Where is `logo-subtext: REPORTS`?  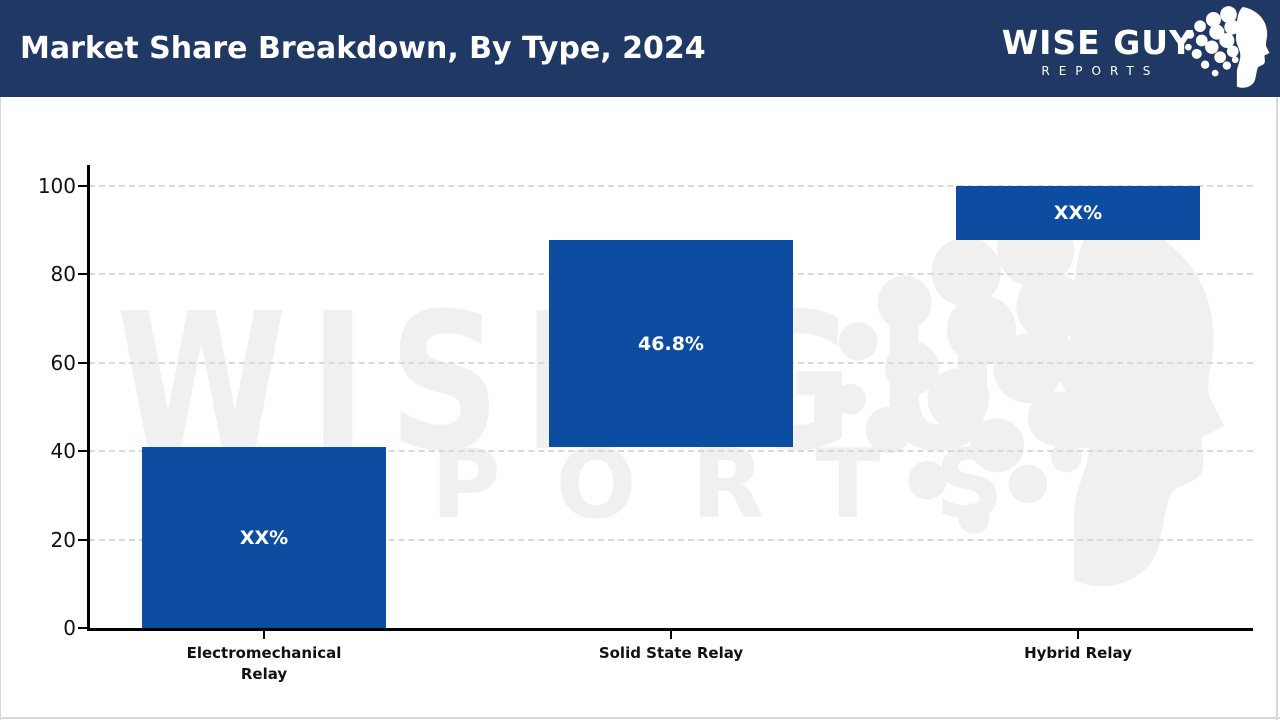
logo-subtext: REPORTS is located at coordinates (1100, 71).